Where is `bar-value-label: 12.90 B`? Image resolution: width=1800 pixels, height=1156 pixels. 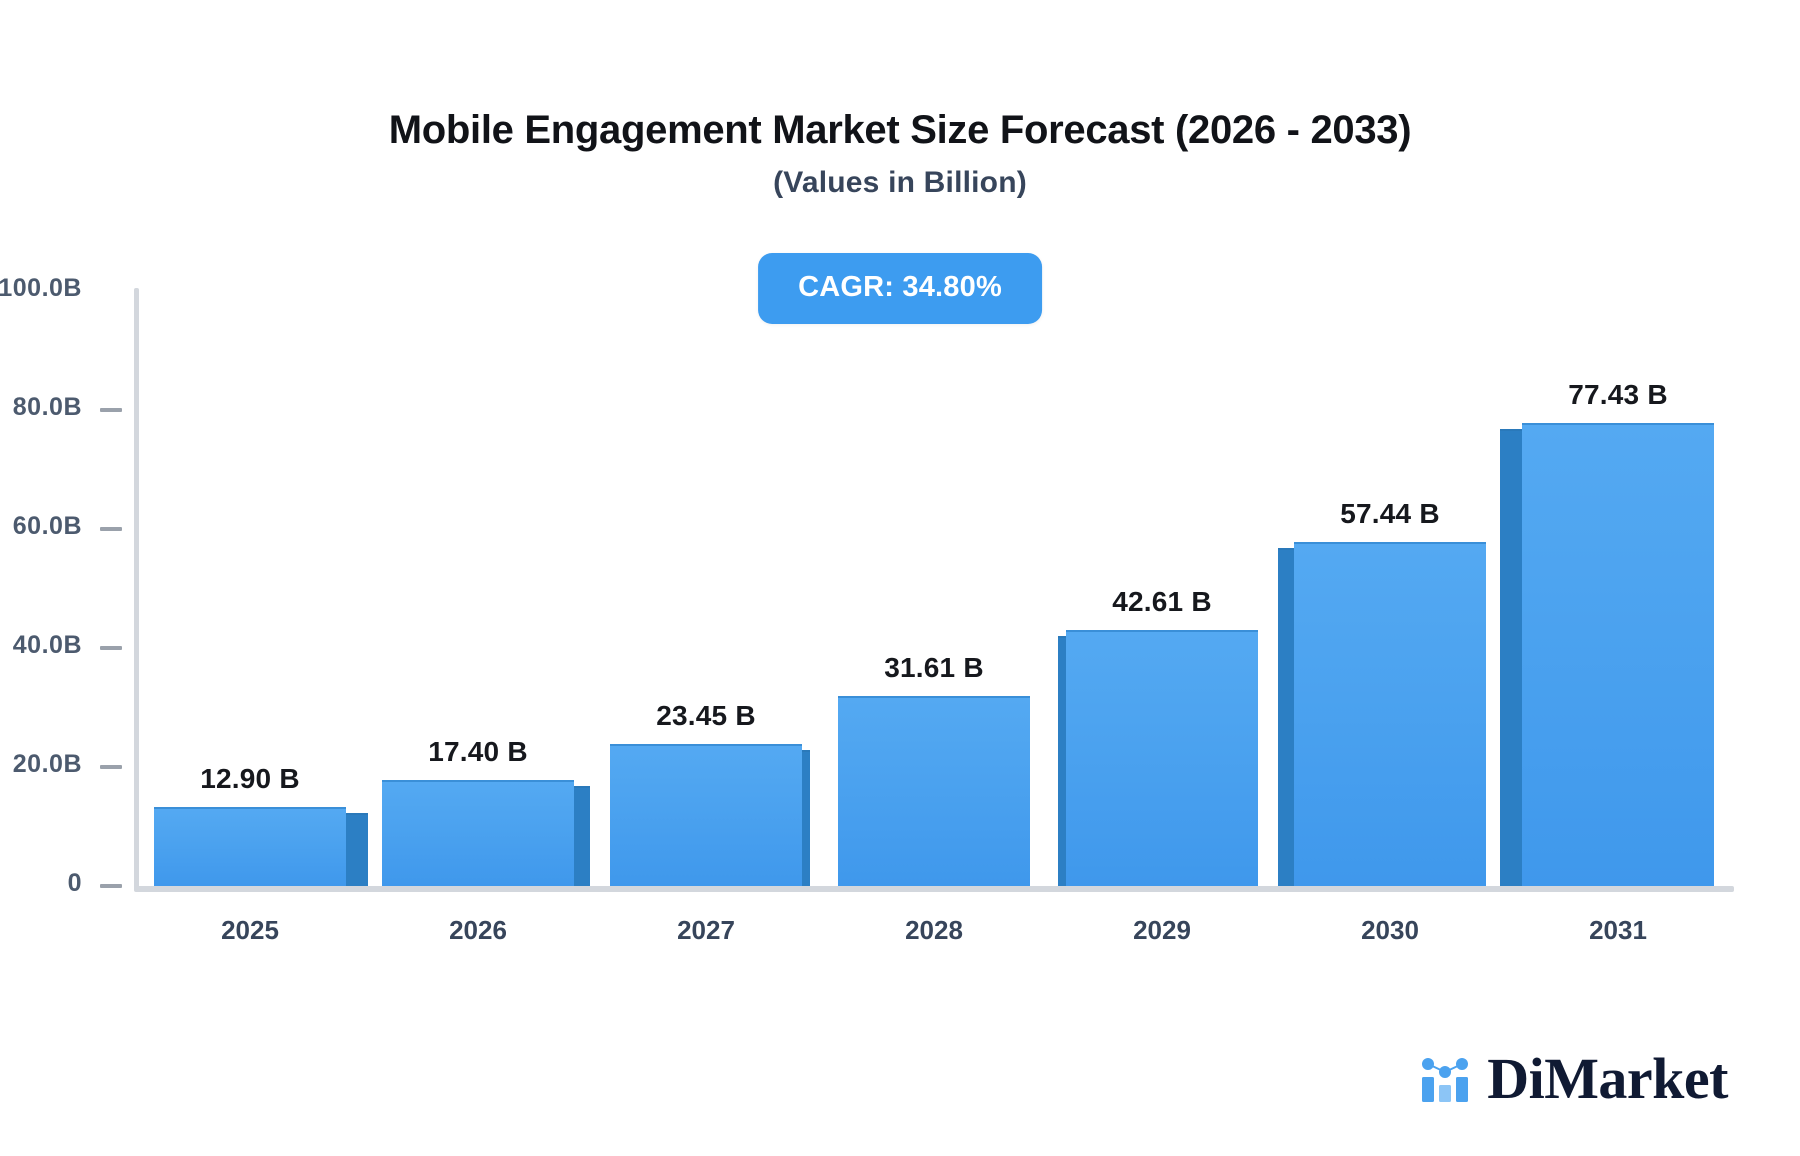 bar-value-label: 12.90 B is located at coordinates (250, 779).